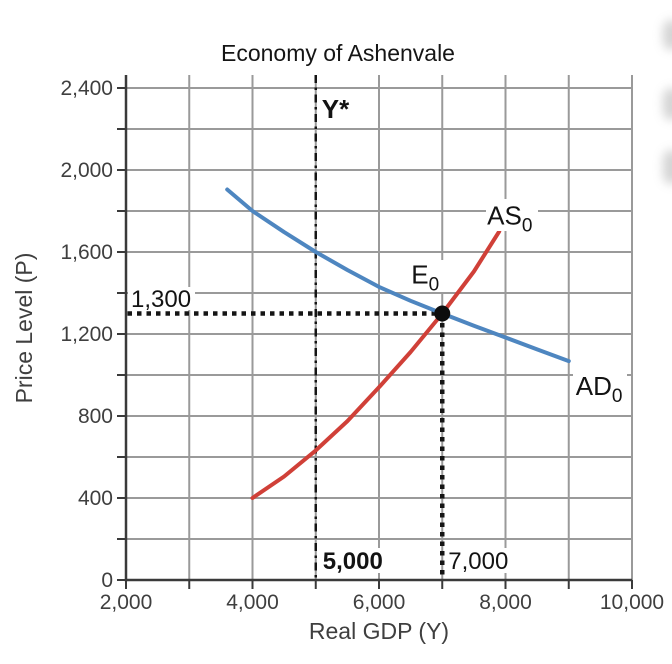 The height and width of the screenshot is (664, 672). What do you see at coordinates (379, 631) in the screenshot?
I see `x-axis-title: Real GDP (Y)` at bounding box center [379, 631].